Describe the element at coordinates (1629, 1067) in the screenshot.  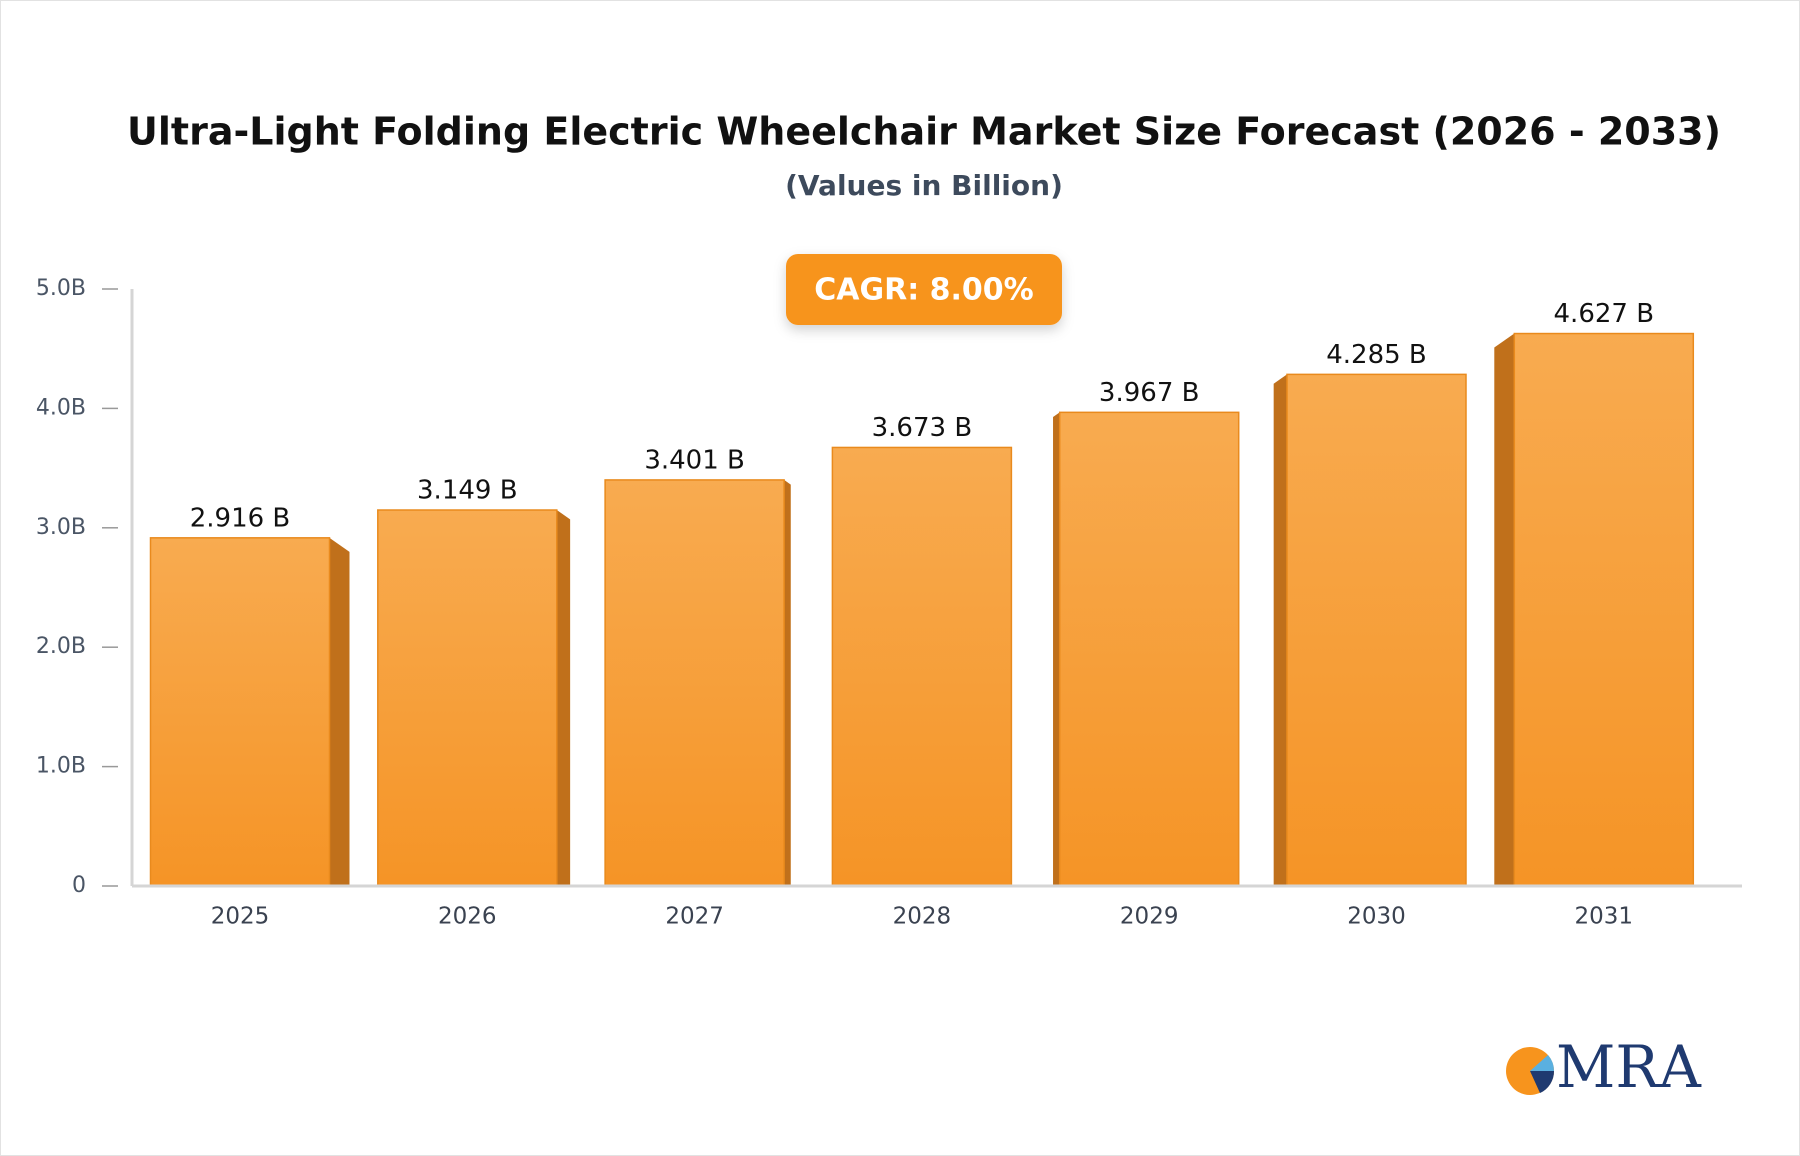
I see `logo-text: MRA` at that location.